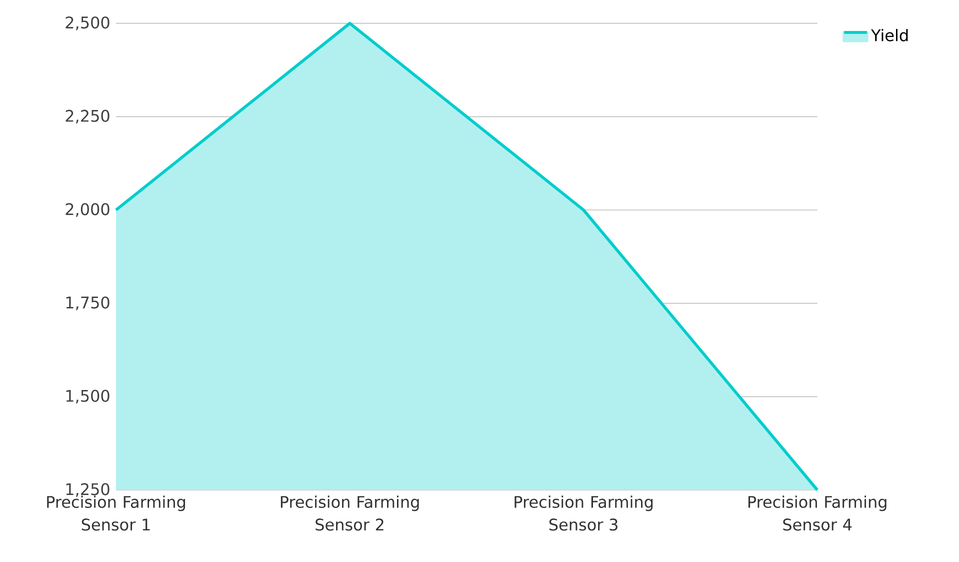 This screenshot has height=562, width=959. What do you see at coordinates (88, 117) in the screenshot?
I see `y-tick-label: 2,250` at bounding box center [88, 117].